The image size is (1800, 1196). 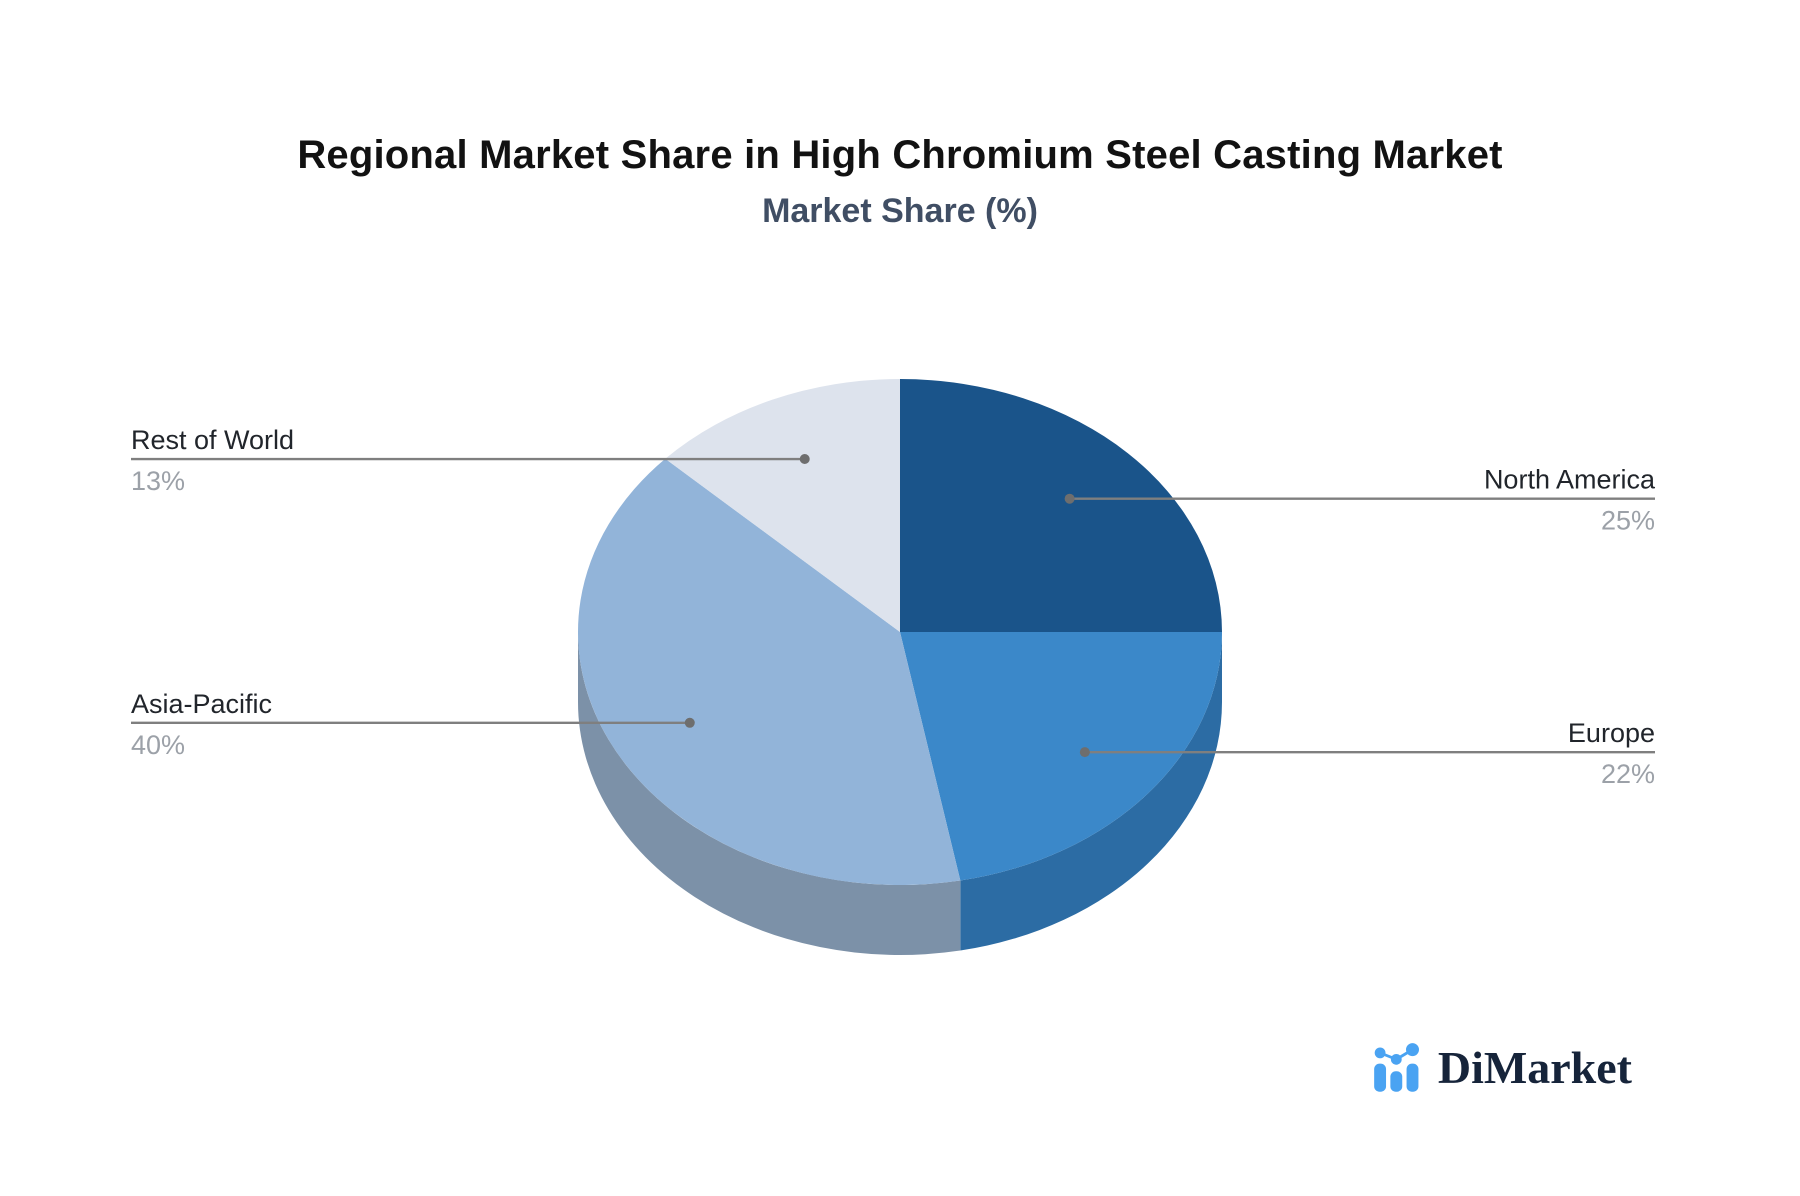 What do you see at coordinates (1061, 505) in the screenshot?
I see `pie-slice-north-america` at bounding box center [1061, 505].